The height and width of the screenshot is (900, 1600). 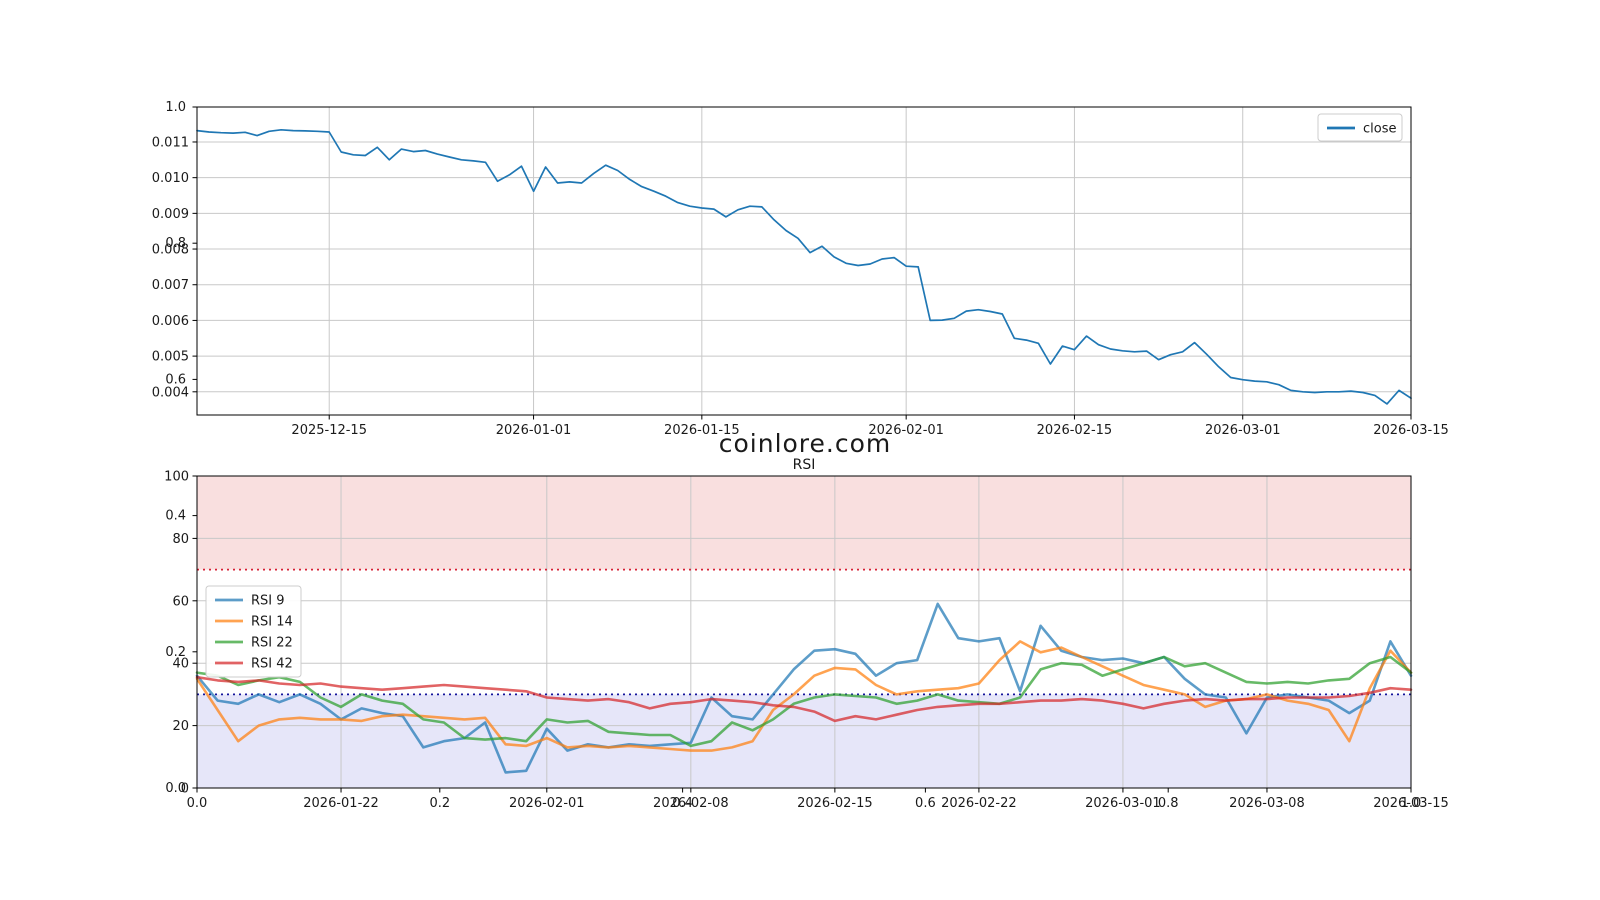 I want to click on overlay-y-tick-label: 0.0, so click(x=175, y=788).